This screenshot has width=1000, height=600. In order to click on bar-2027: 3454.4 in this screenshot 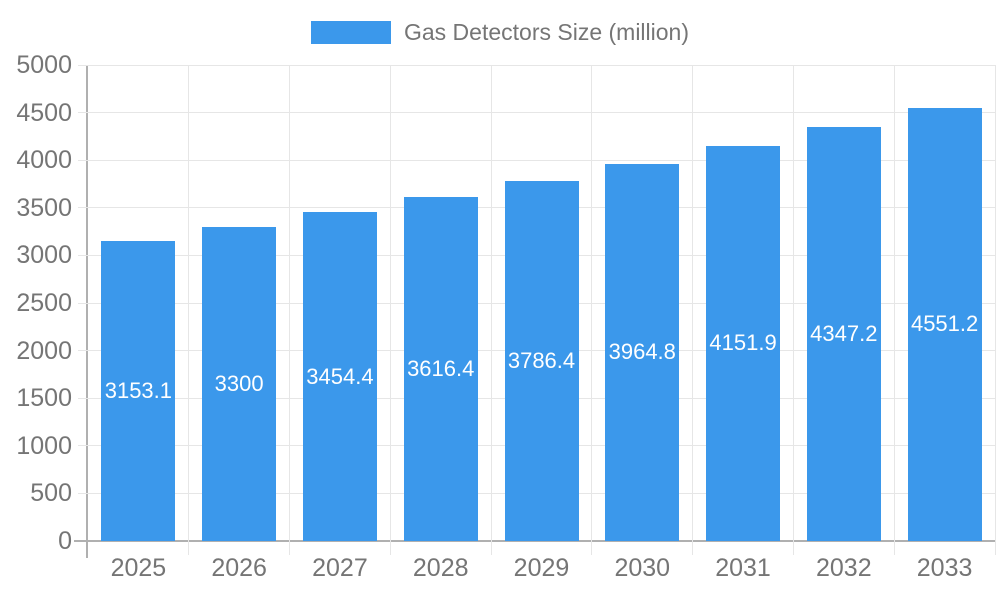, I will do `click(339, 376)`.